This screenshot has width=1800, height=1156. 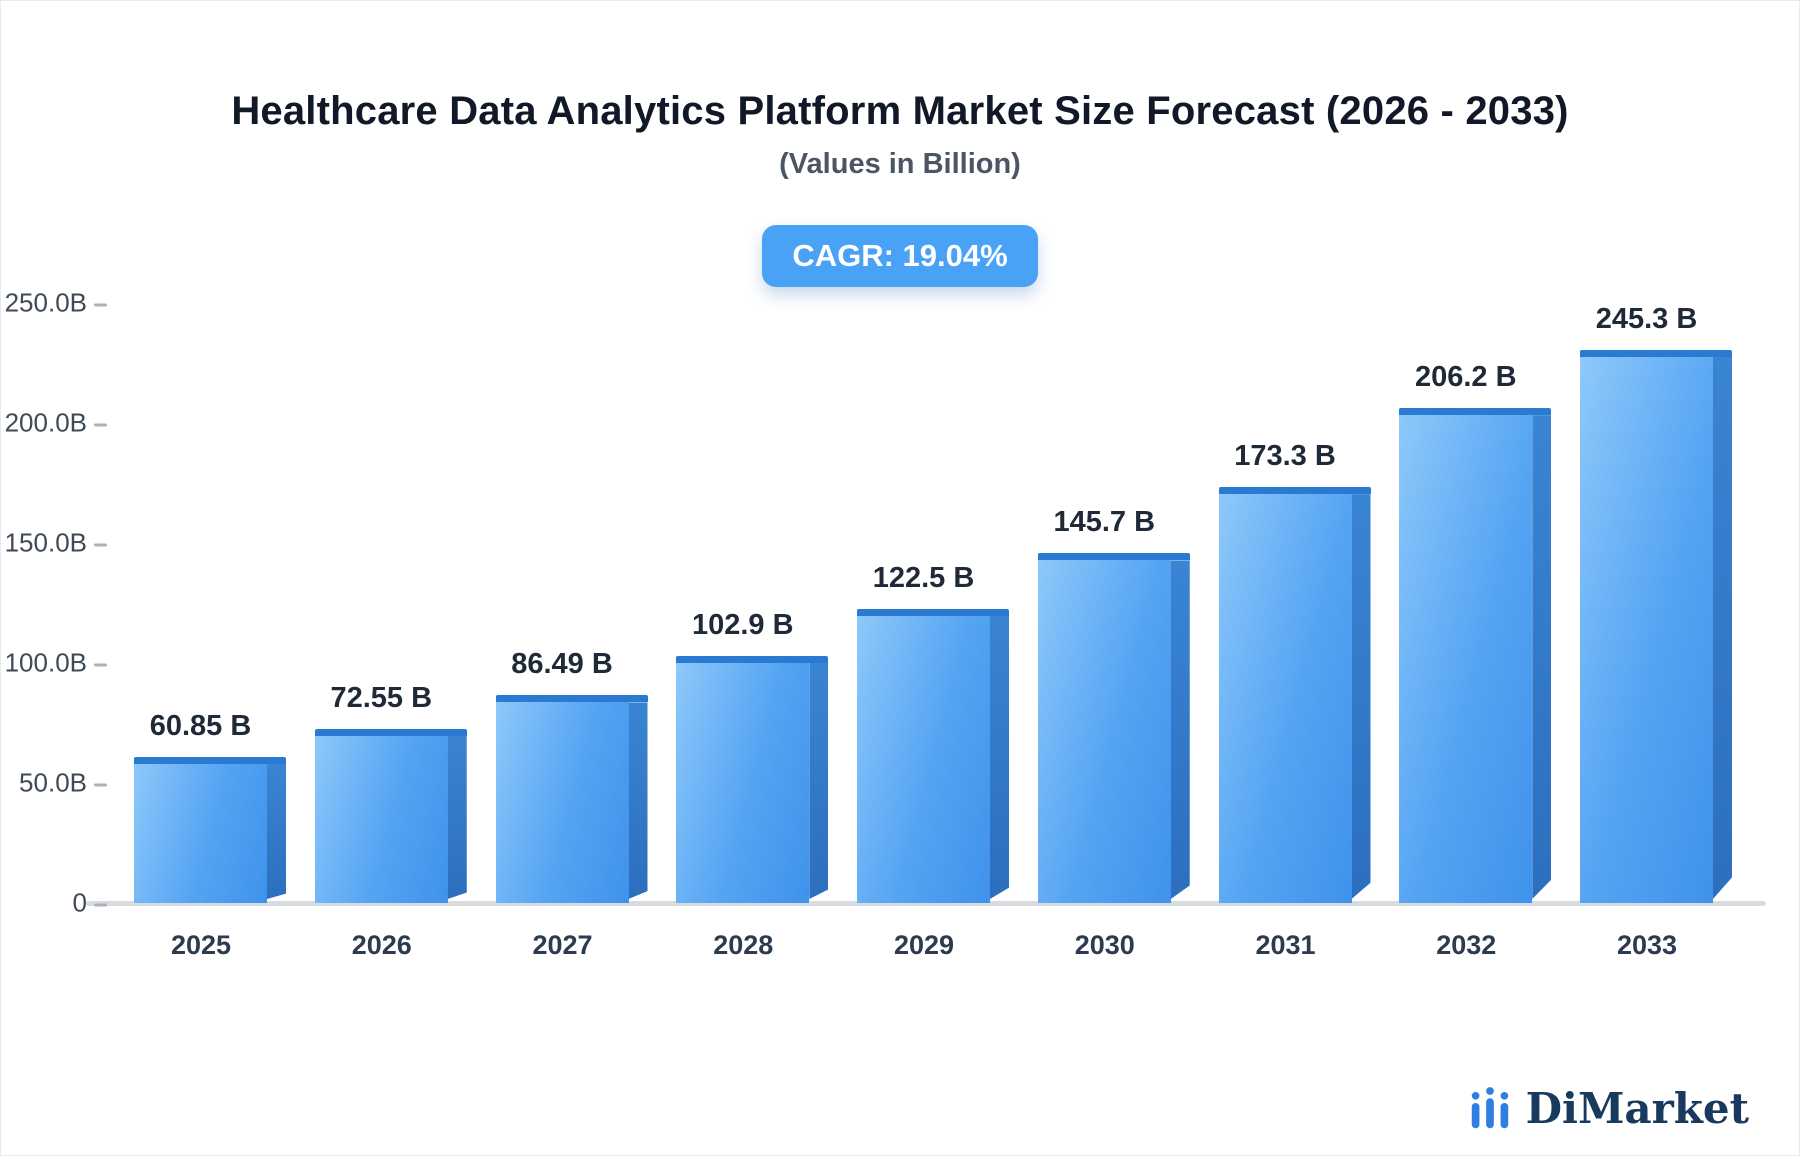 What do you see at coordinates (742, 625) in the screenshot?
I see `bar-value-label: 102.9 B` at bounding box center [742, 625].